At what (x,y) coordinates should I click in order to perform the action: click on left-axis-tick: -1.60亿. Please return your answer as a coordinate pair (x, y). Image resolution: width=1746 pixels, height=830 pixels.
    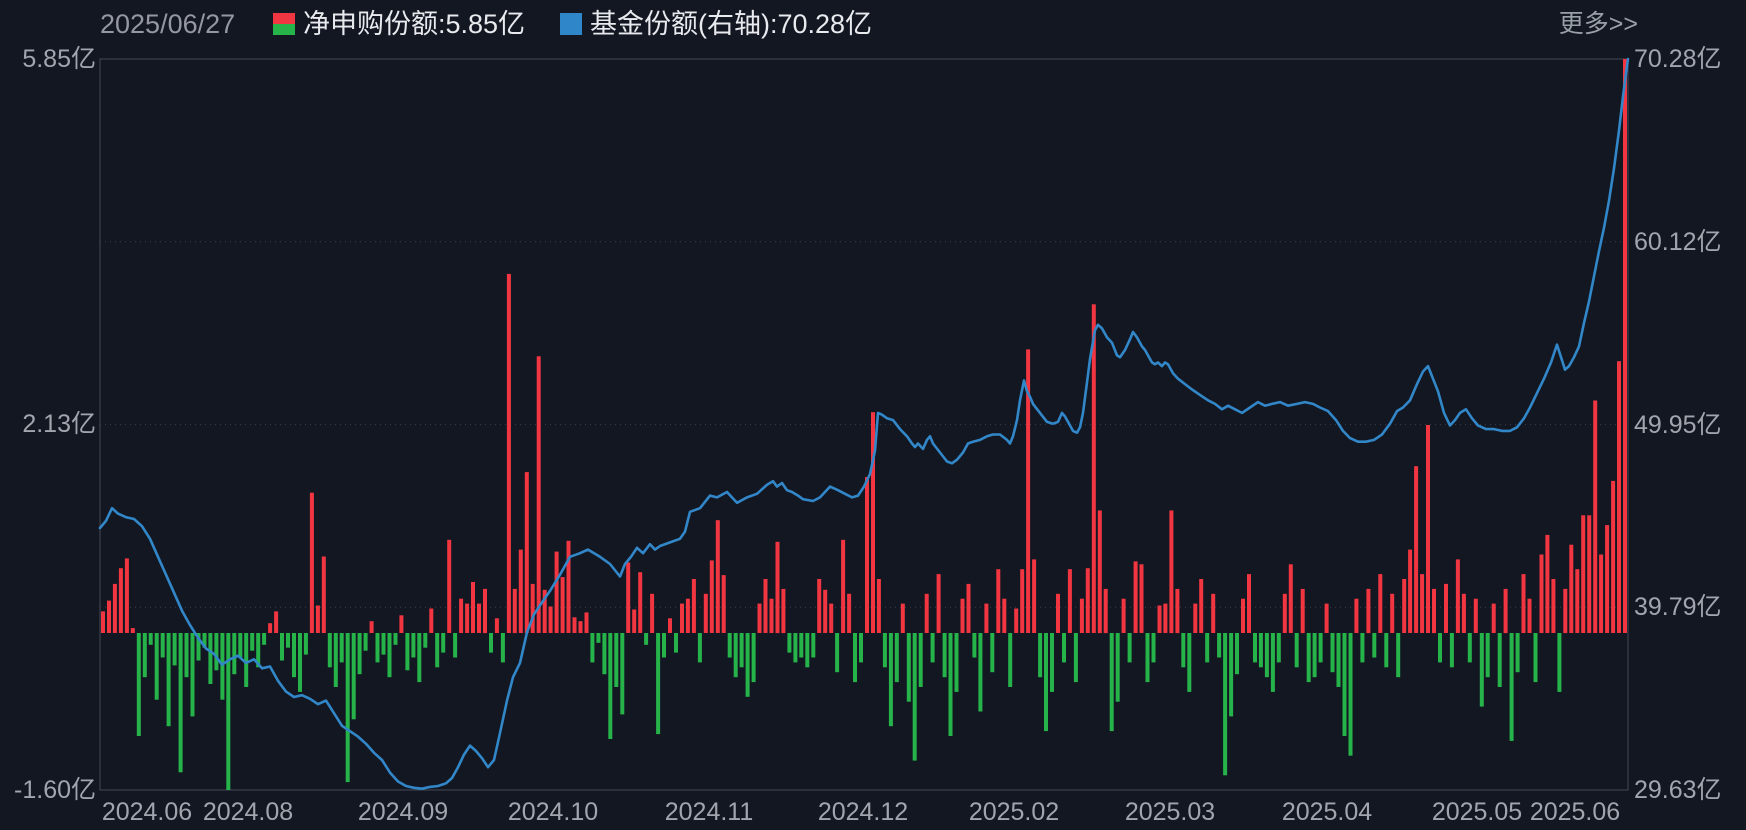
    Looking at the image, I should click on (55, 790).